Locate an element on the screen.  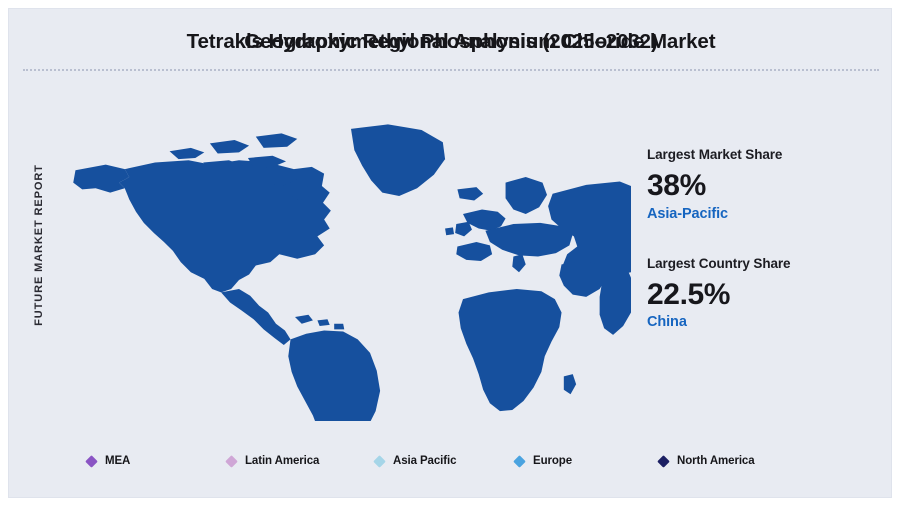
legend-item-latin-america: Latin America is located at coordinates (272, 461).